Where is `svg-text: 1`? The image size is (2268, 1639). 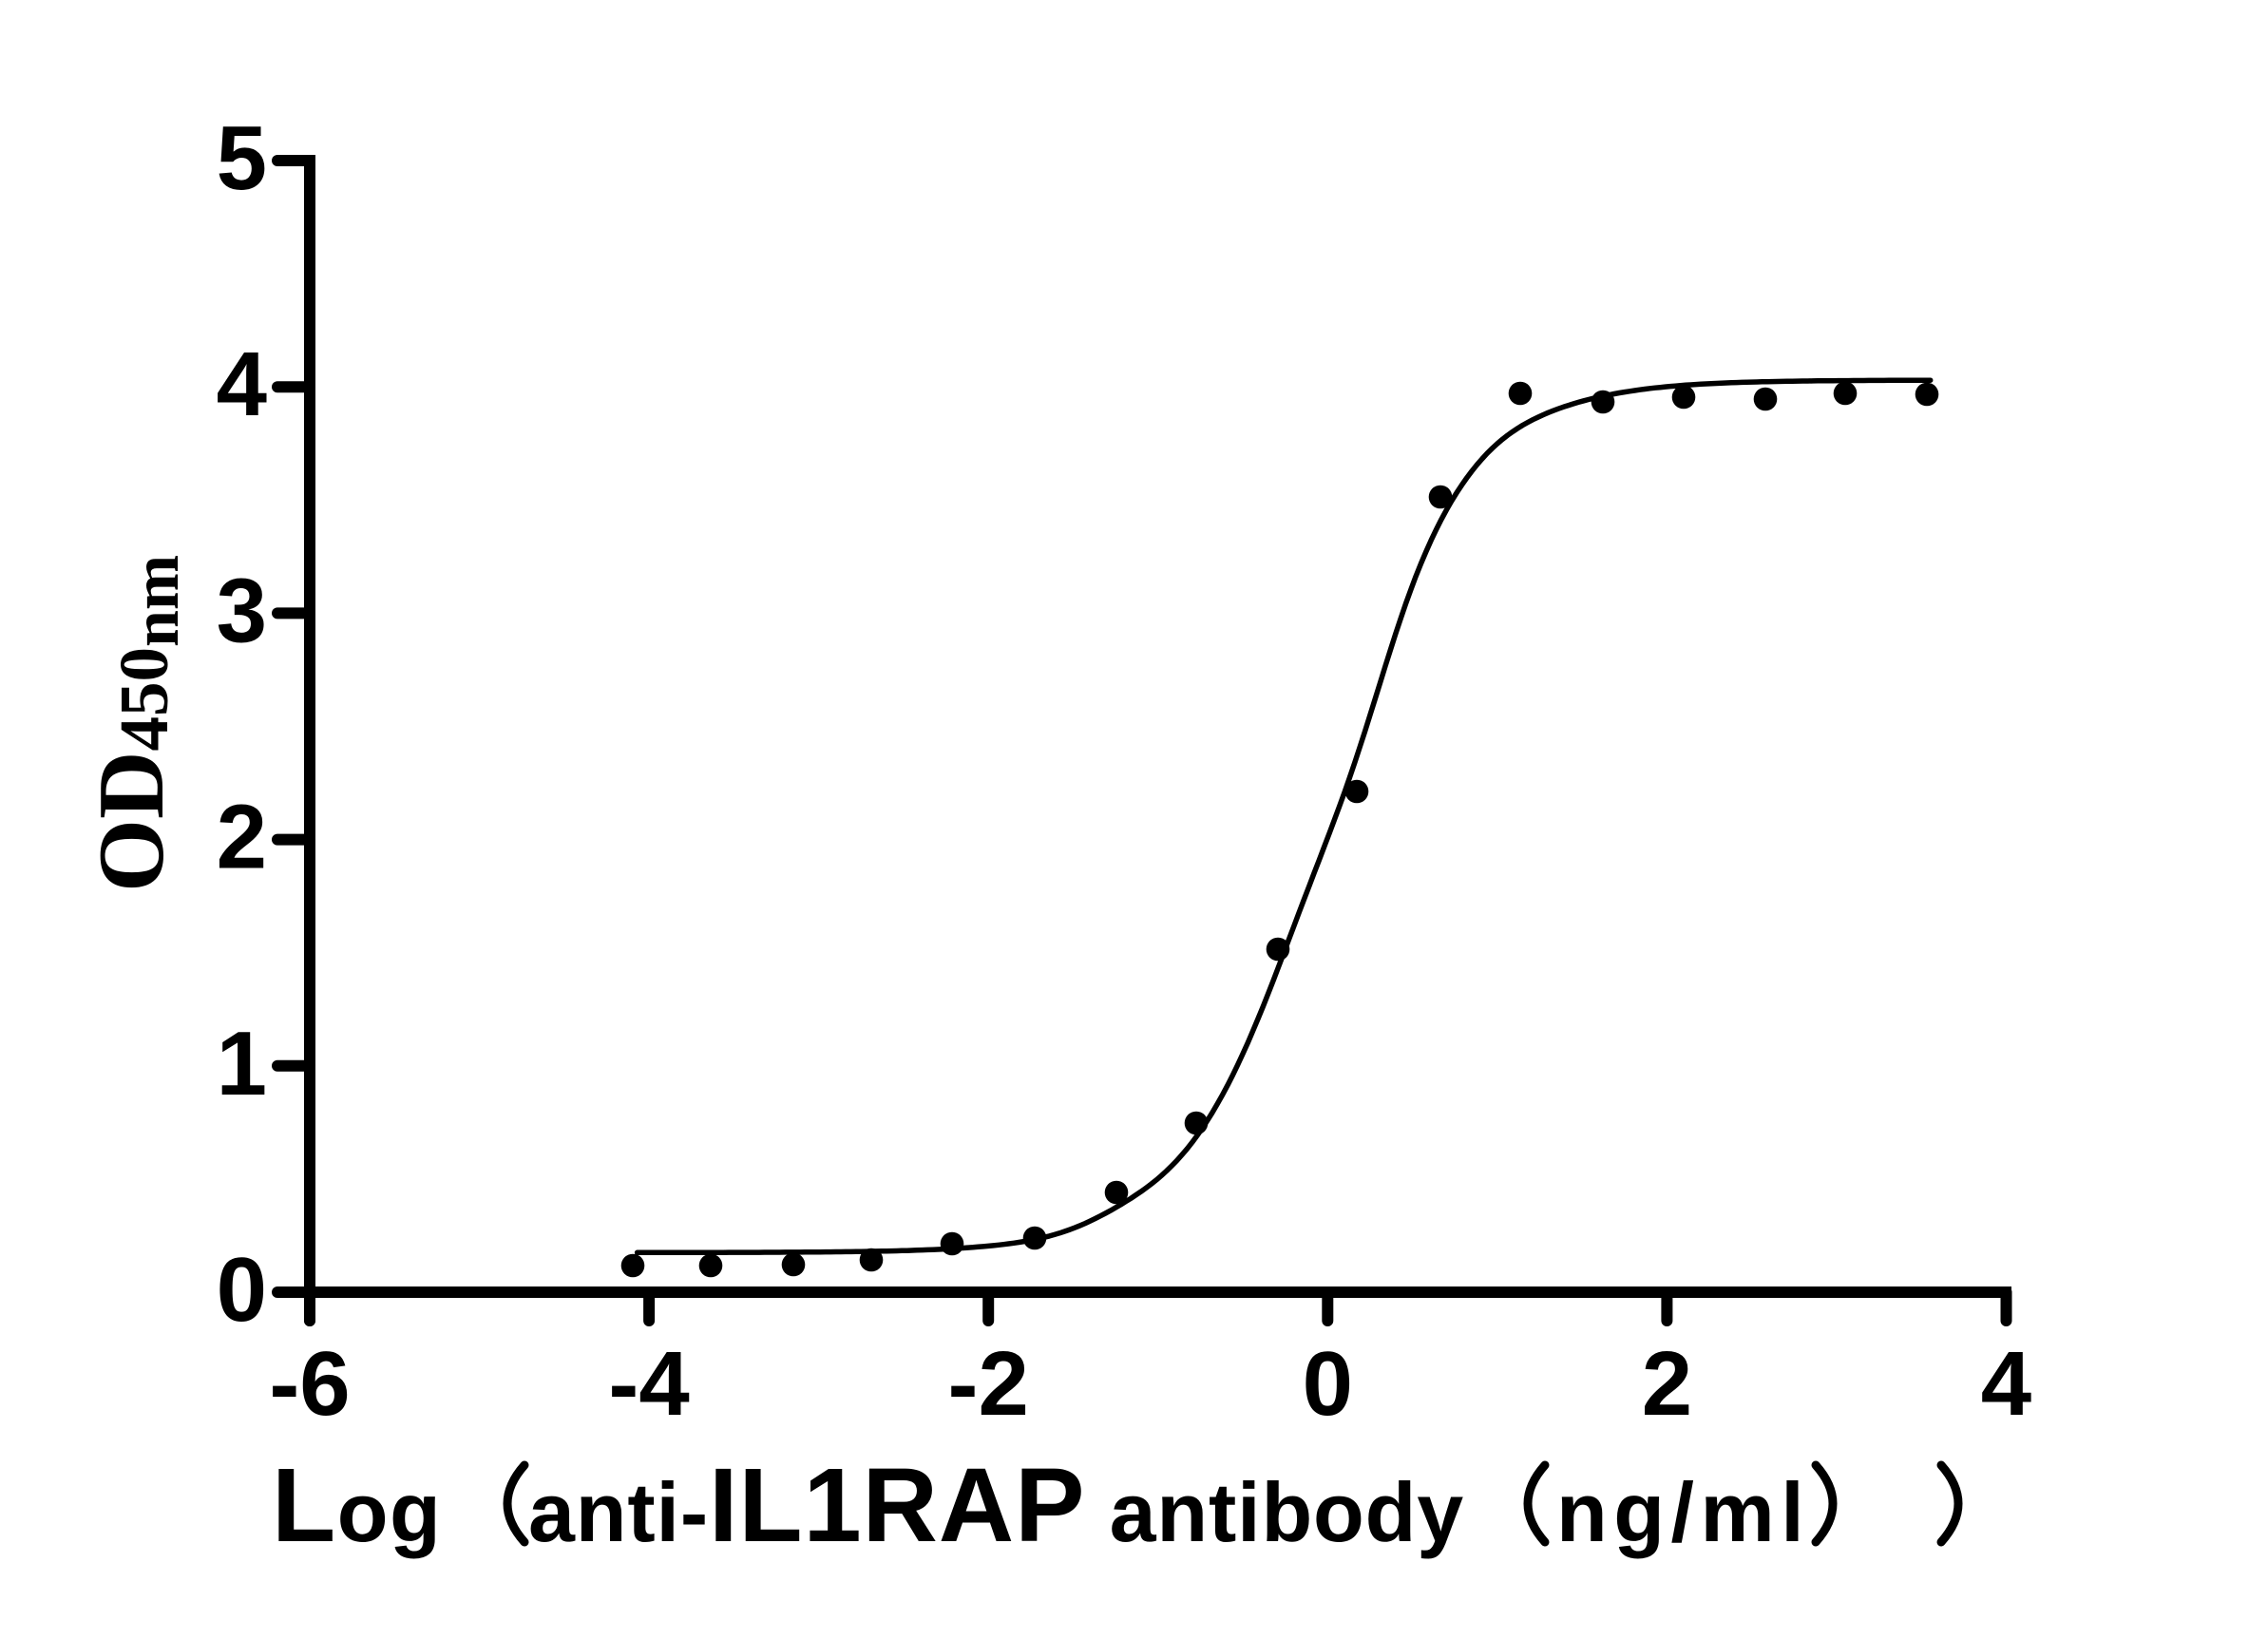
svg-text: 1 is located at coordinates (242, 1064).